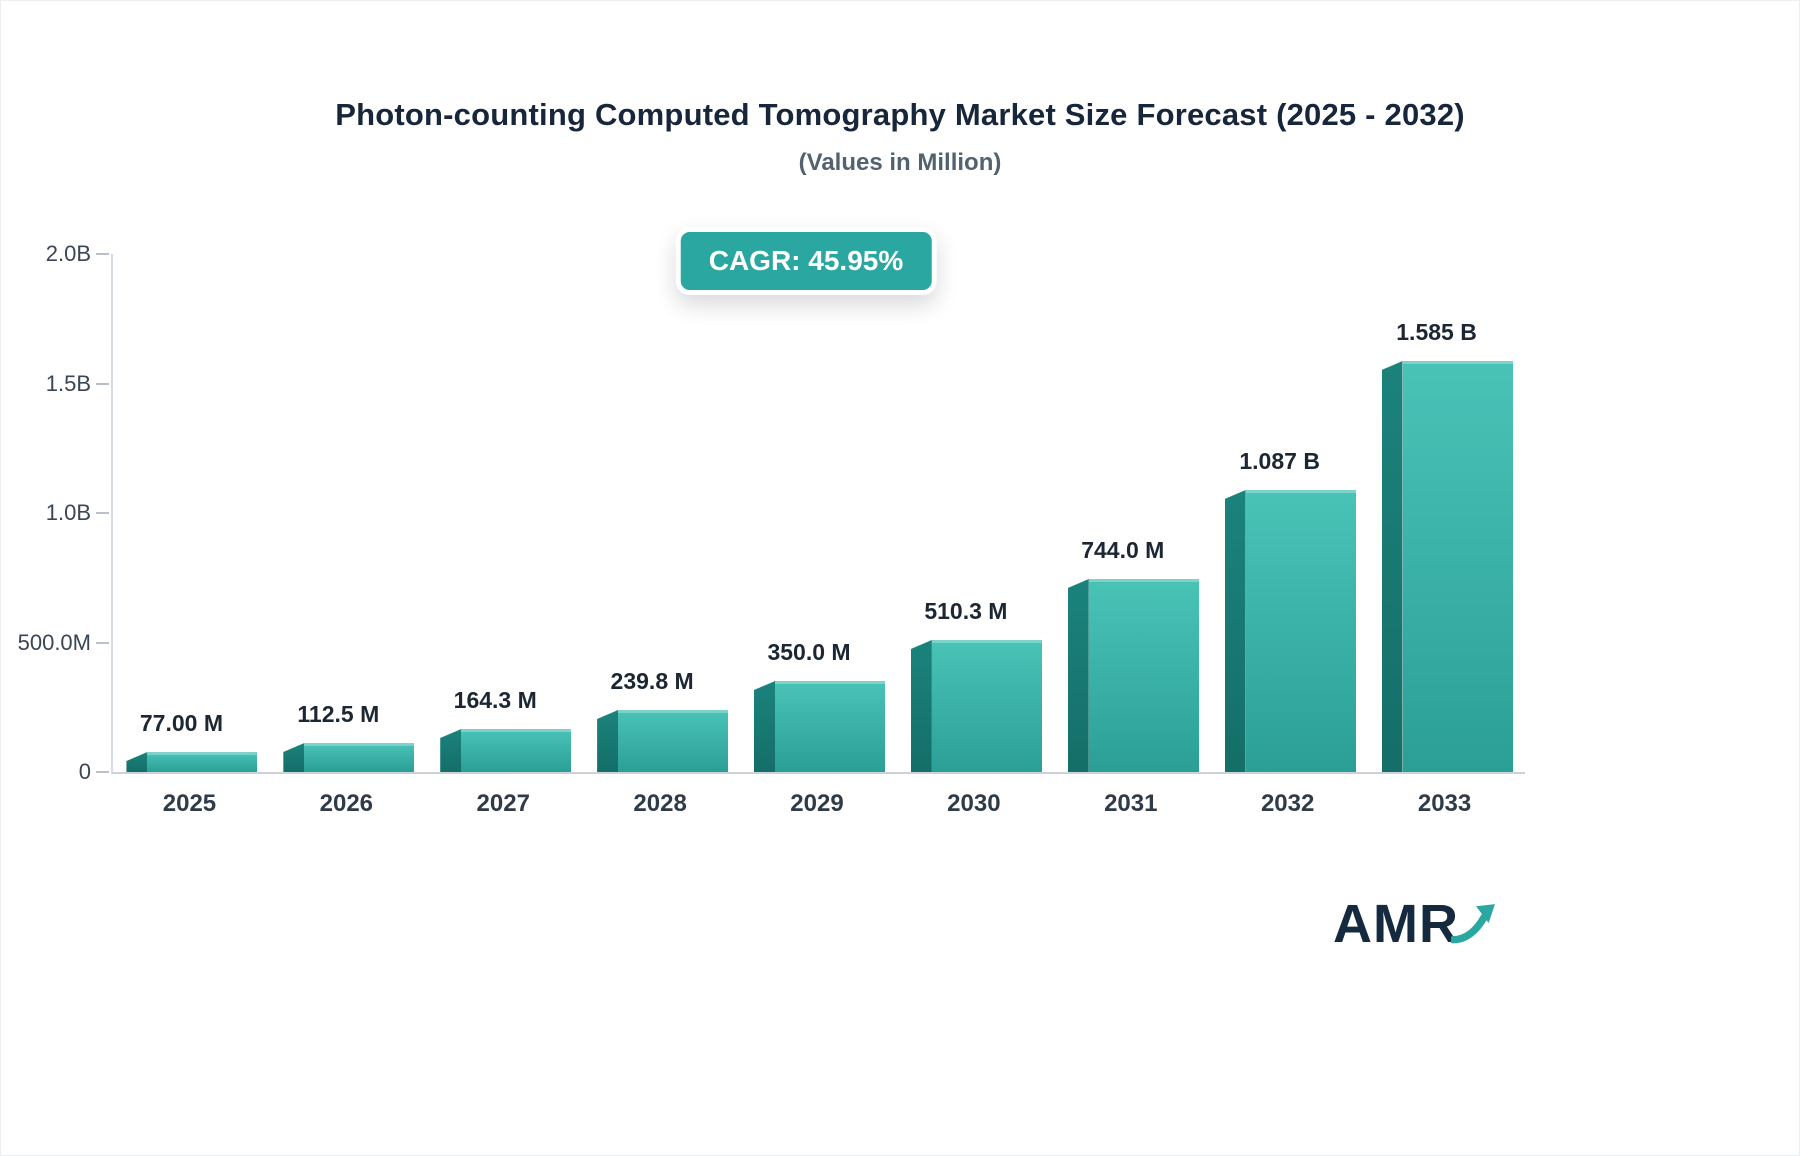  What do you see at coordinates (338, 714) in the screenshot?
I see `bar-value-label: 112.5 M` at bounding box center [338, 714].